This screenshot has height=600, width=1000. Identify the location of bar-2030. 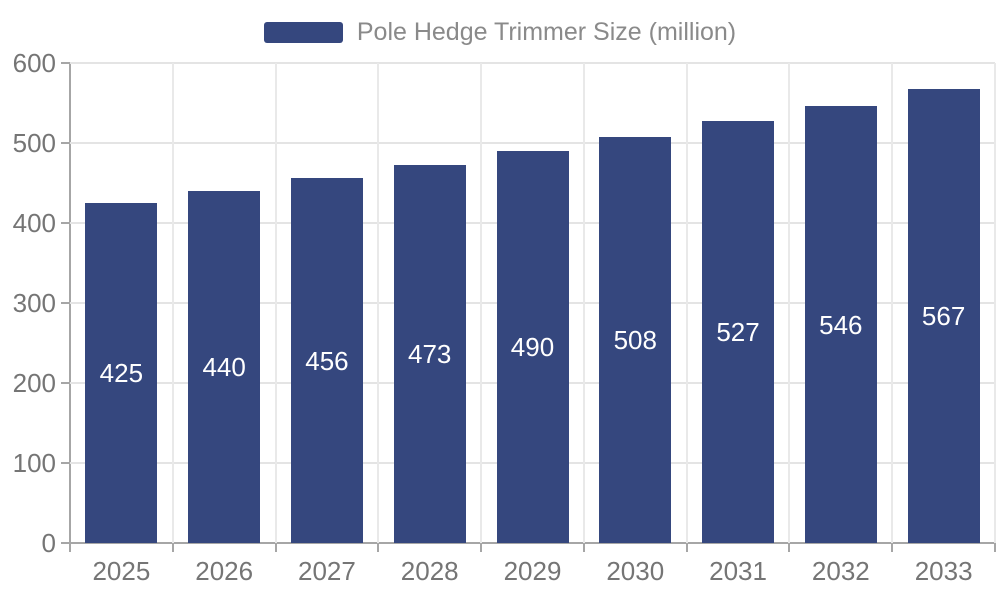
(635, 339).